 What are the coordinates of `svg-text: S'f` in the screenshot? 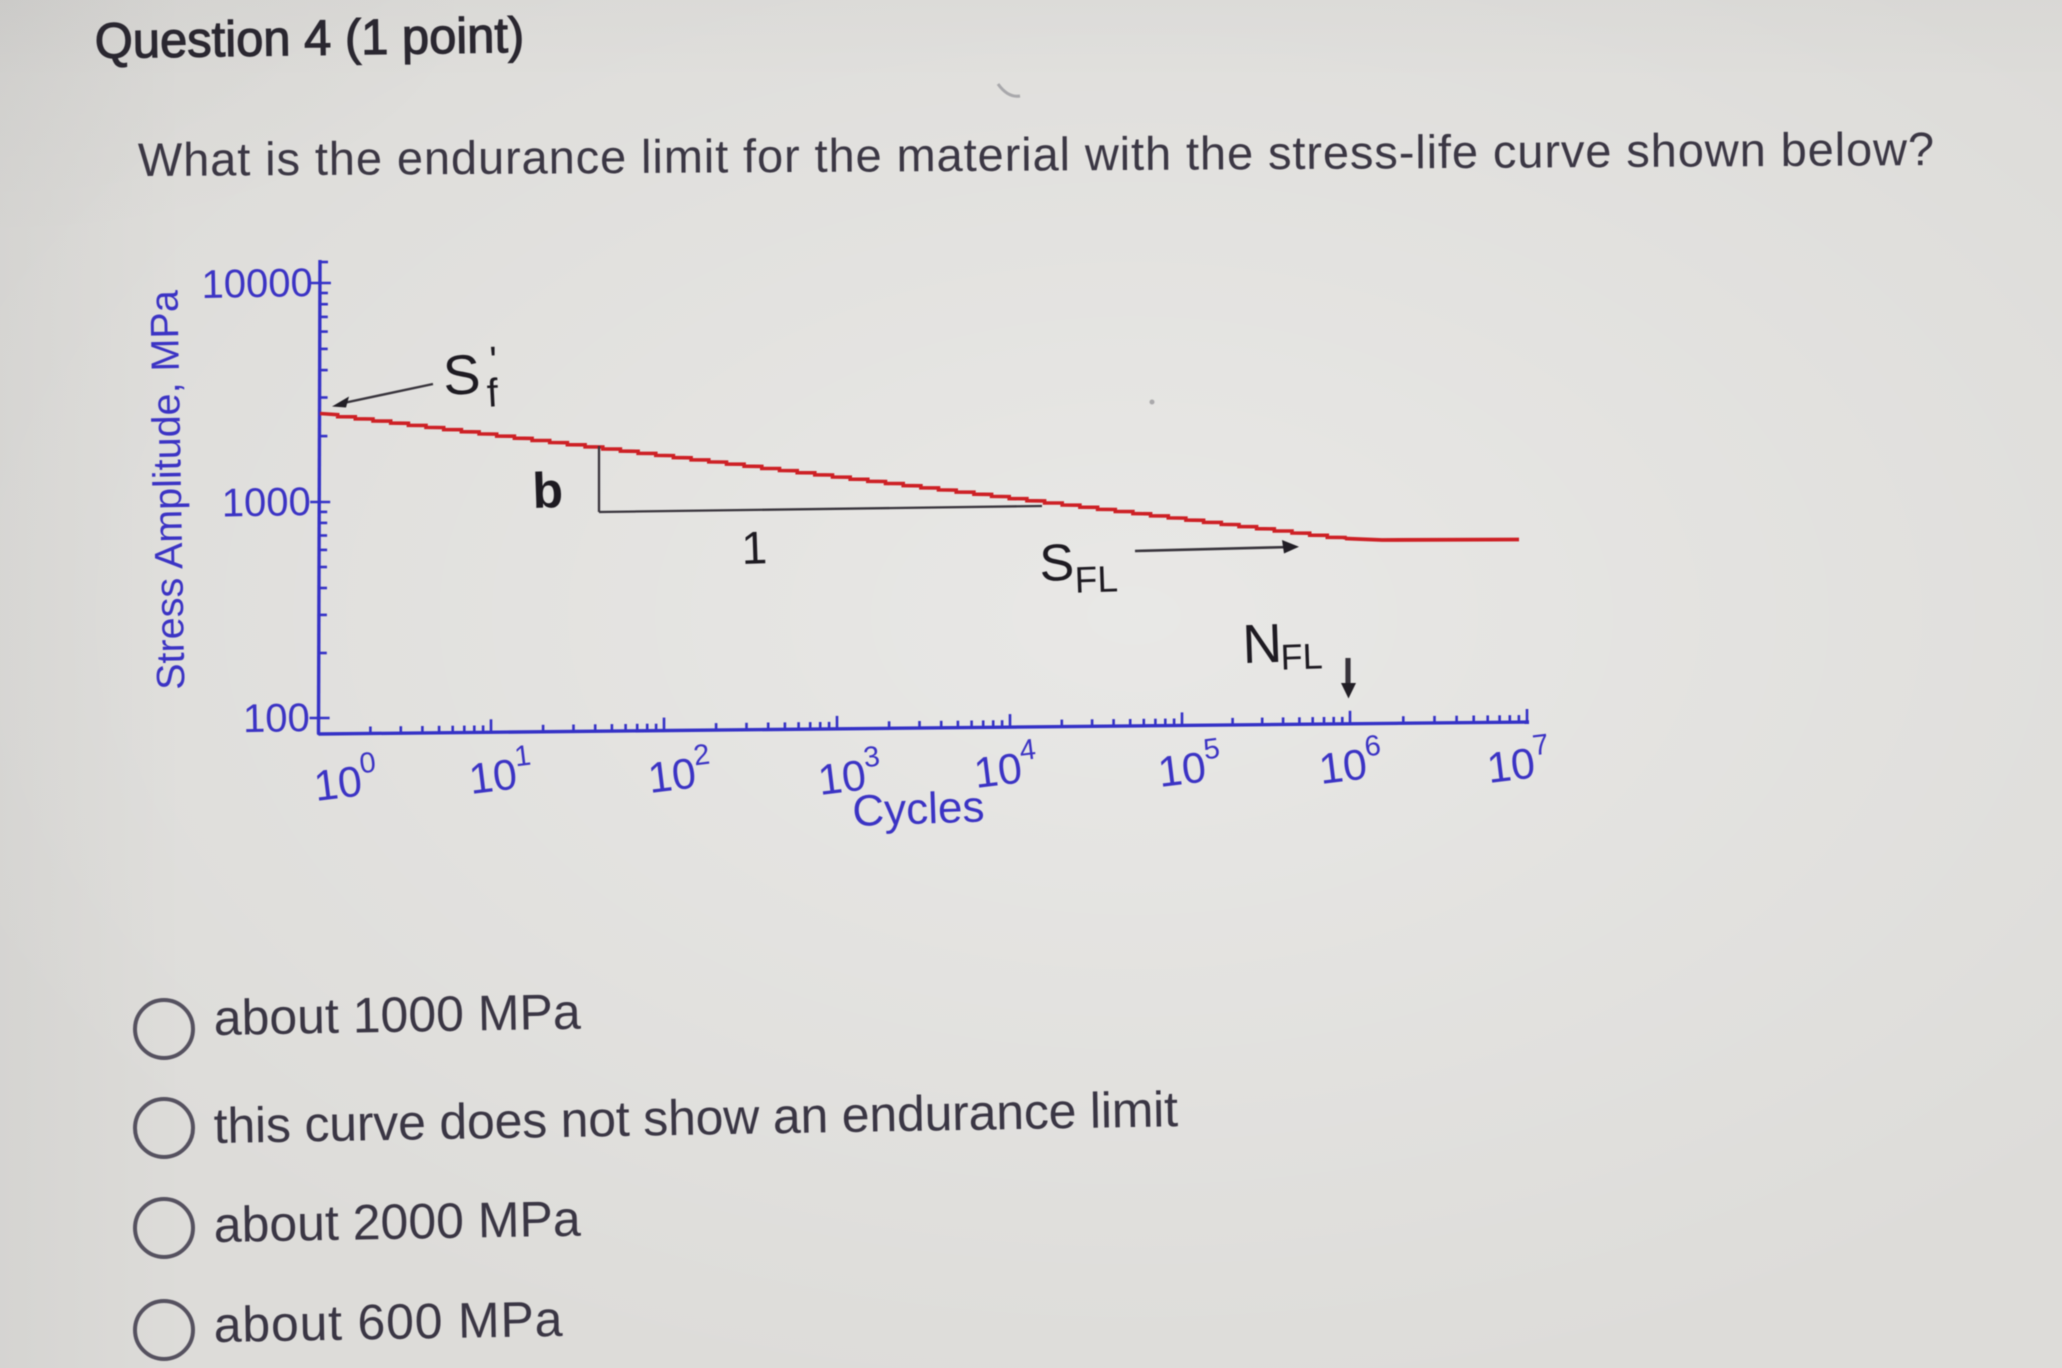 It's located at (470, 378).